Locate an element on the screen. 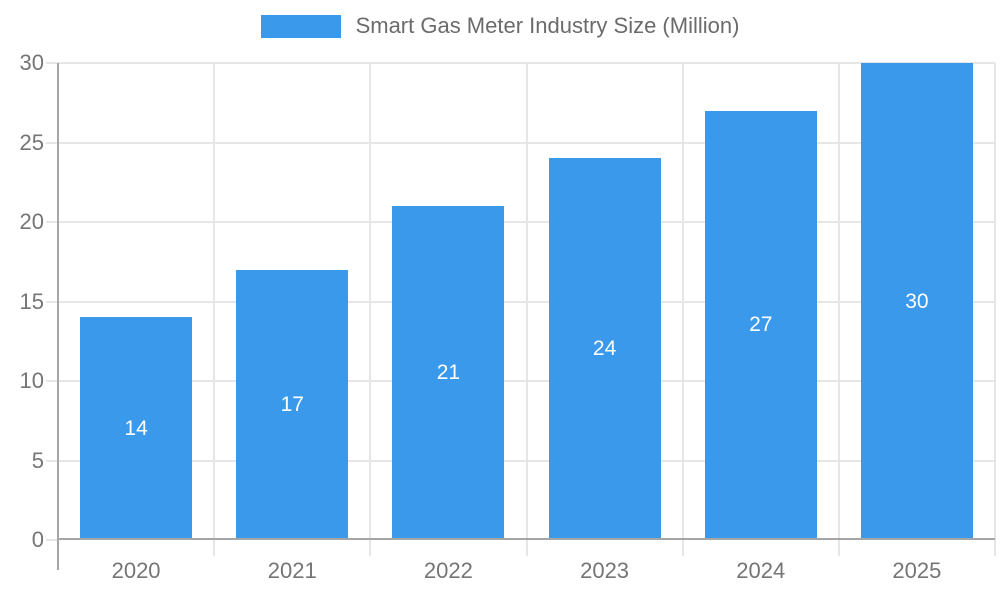  x-tick-label: 2025 is located at coordinates (917, 570).